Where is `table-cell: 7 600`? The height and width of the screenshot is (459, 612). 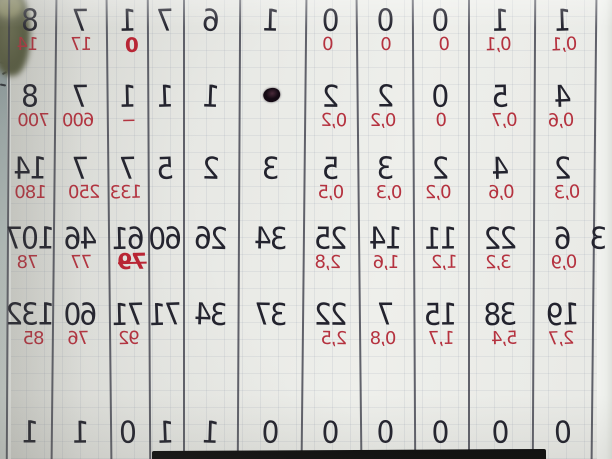
table-cell: 7 600 is located at coordinates (82, 105).